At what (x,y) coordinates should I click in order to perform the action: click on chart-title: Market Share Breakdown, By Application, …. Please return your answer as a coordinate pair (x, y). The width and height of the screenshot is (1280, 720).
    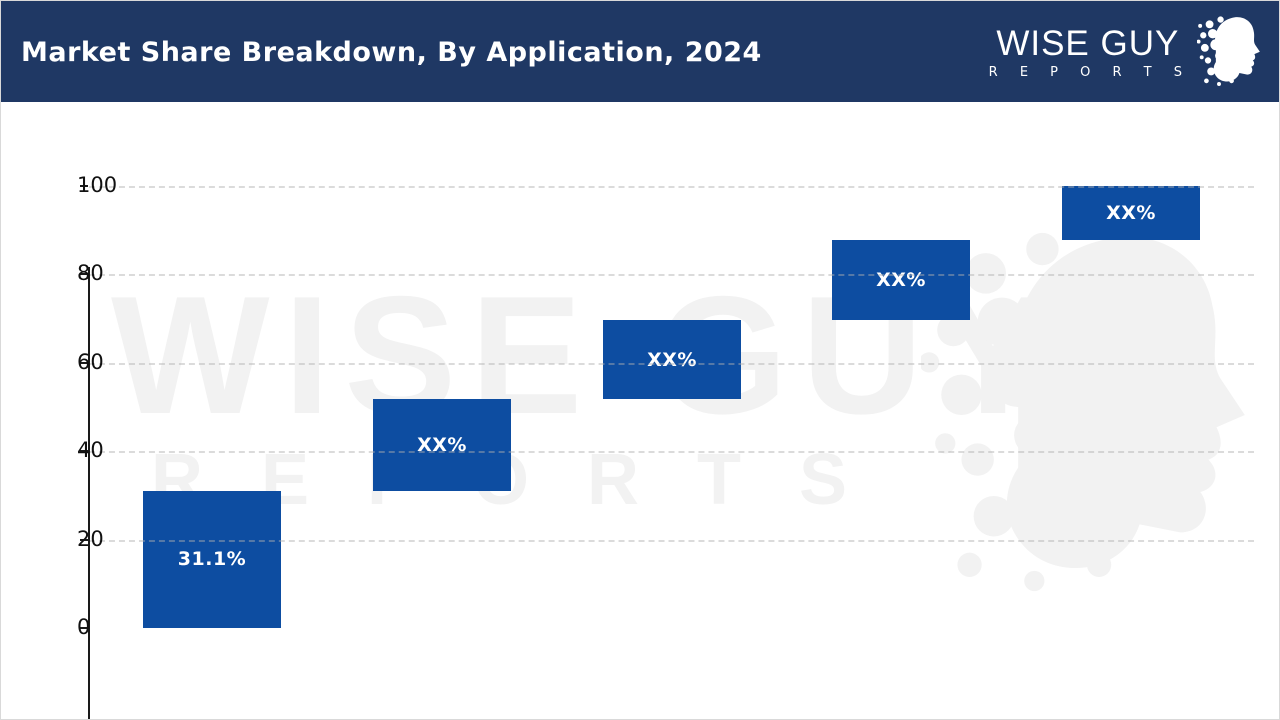
    Looking at the image, I should click on (391, 52).